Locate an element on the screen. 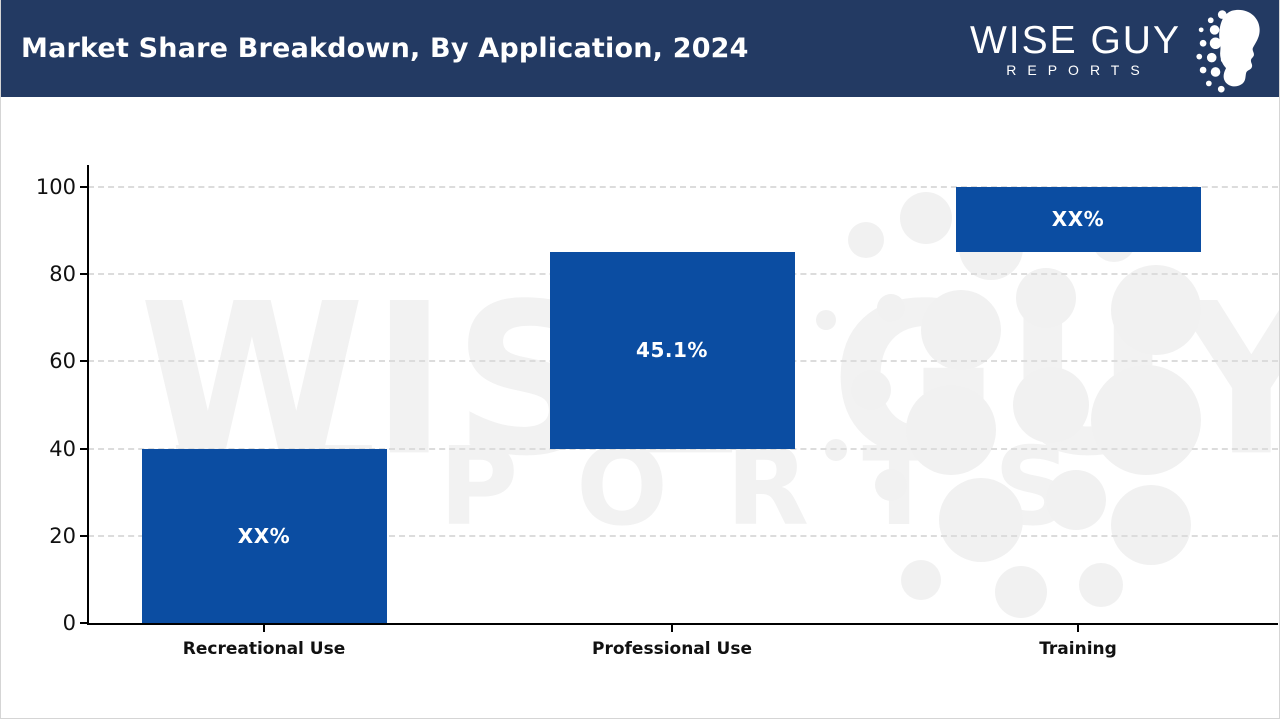 The image size is (1280, 720). brand-logo: WISE GUY REPORTS is located at coordinates (1117, 49).